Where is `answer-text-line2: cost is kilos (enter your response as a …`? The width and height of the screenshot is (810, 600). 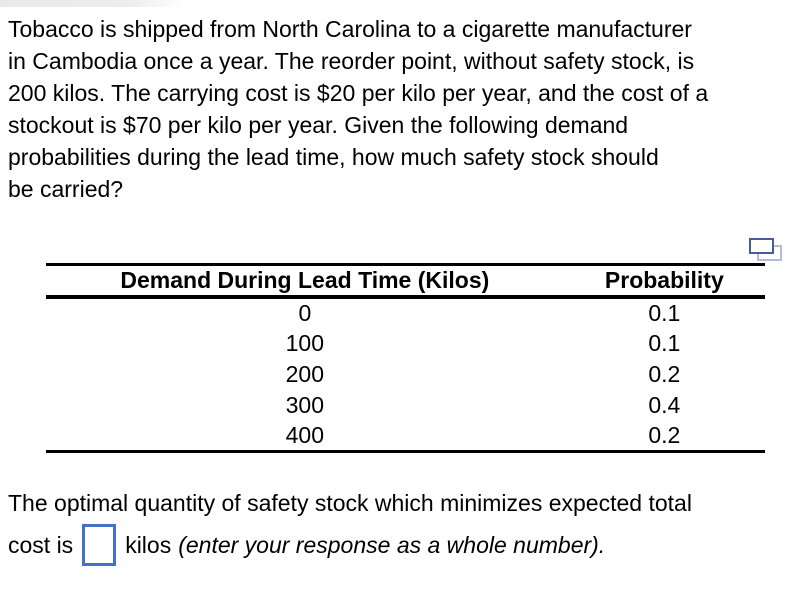 answer-text-line2: cost is kilos (enter your response as a … is located at coordinates (407, 545).